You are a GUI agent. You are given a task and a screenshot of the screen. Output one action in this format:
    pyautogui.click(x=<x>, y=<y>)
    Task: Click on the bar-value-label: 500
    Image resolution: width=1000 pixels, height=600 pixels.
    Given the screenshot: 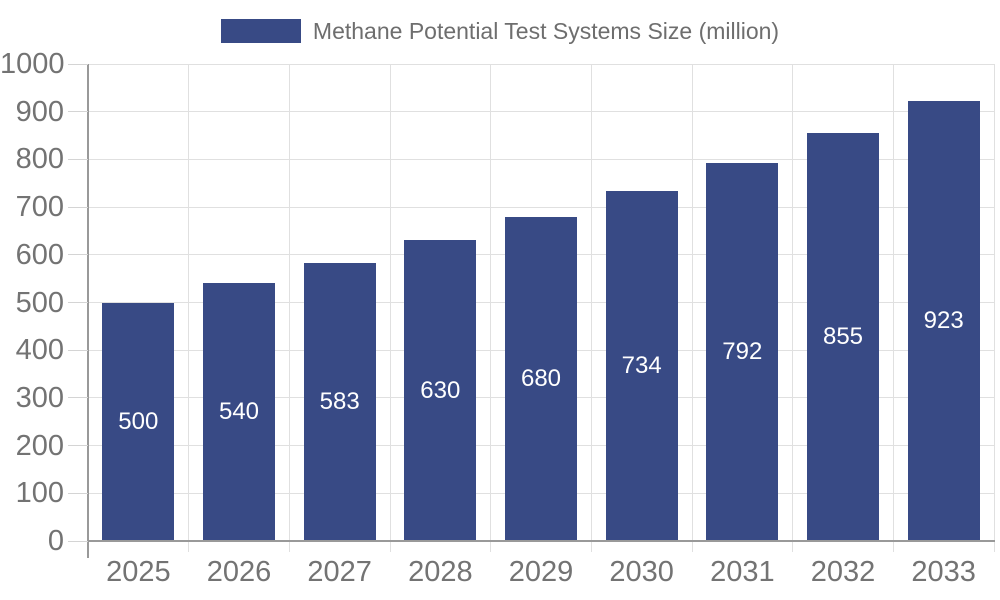 What is the action you would take?
    pyautogui.click(x=138, y=421)
    